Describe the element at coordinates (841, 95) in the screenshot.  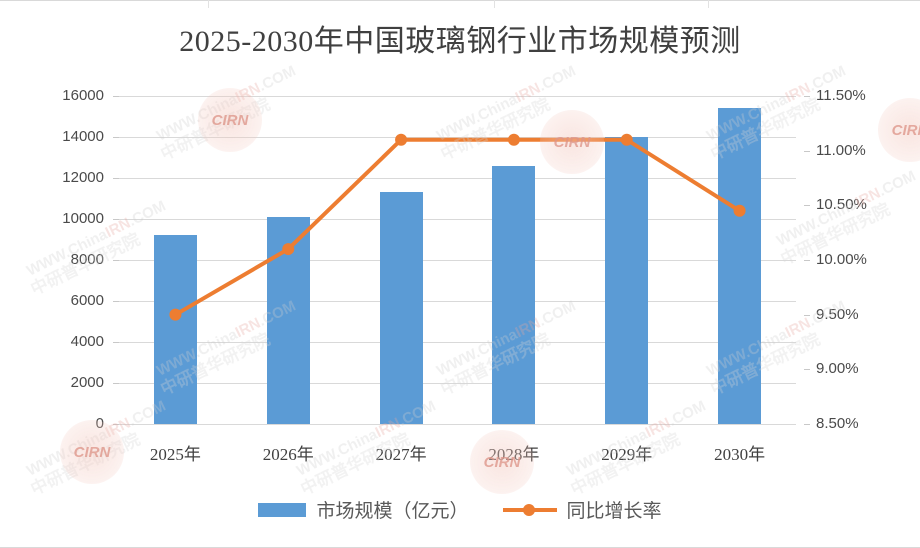
I see `y-axis-right-tick-label: 11.50%` at that location.